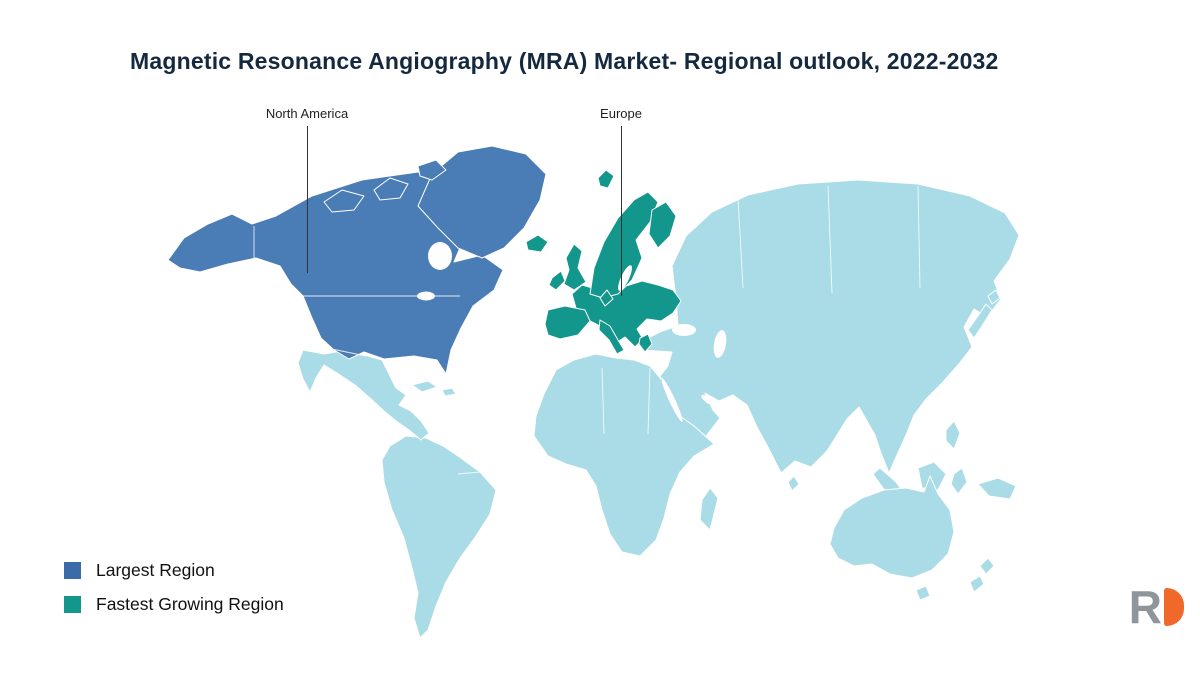  I want to click on legend: Largest Region Fastest Growing Region, so click(174, 594).